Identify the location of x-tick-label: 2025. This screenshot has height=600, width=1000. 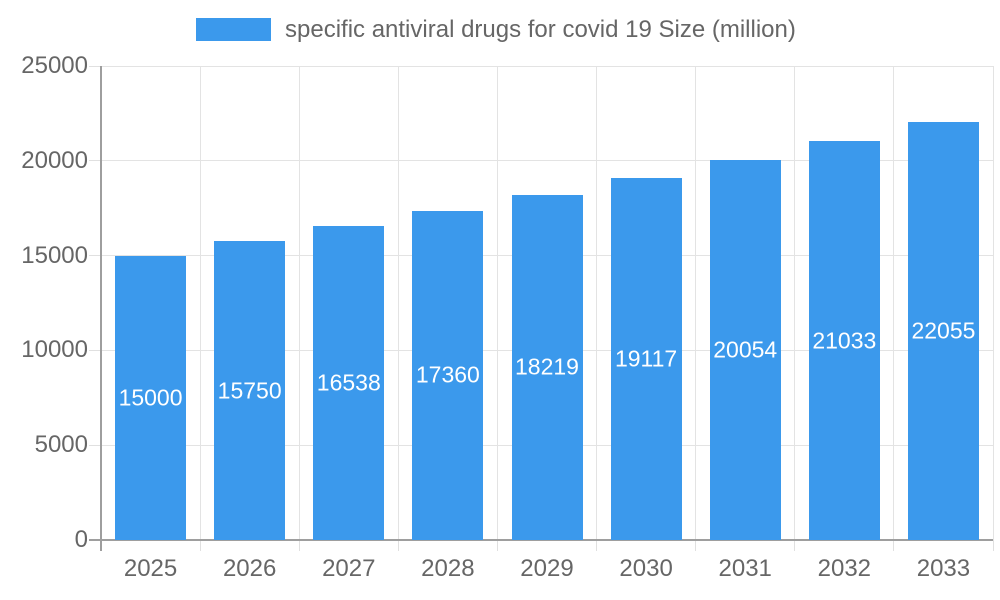
(150, 568).